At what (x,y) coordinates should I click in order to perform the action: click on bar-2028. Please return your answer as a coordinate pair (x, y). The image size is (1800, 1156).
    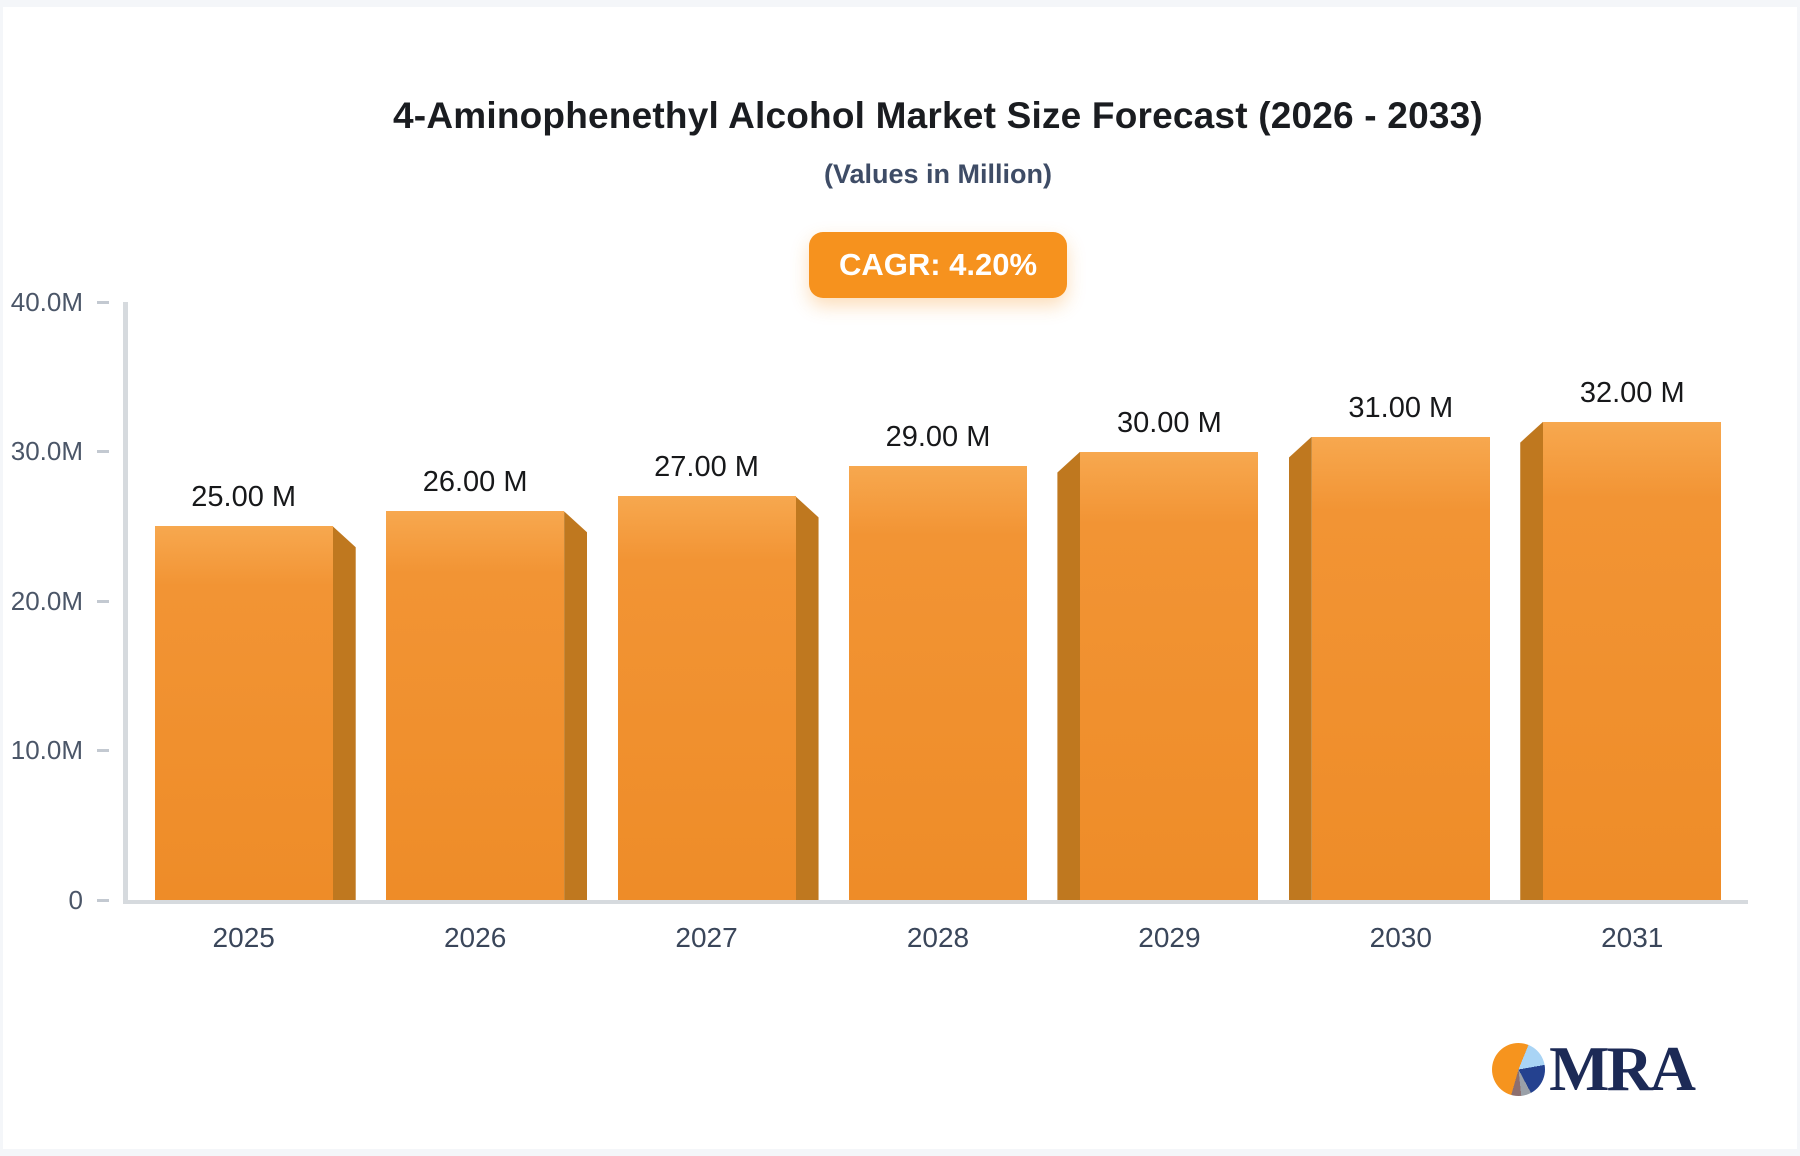
    Looking at the image, I should click on (937, 683).